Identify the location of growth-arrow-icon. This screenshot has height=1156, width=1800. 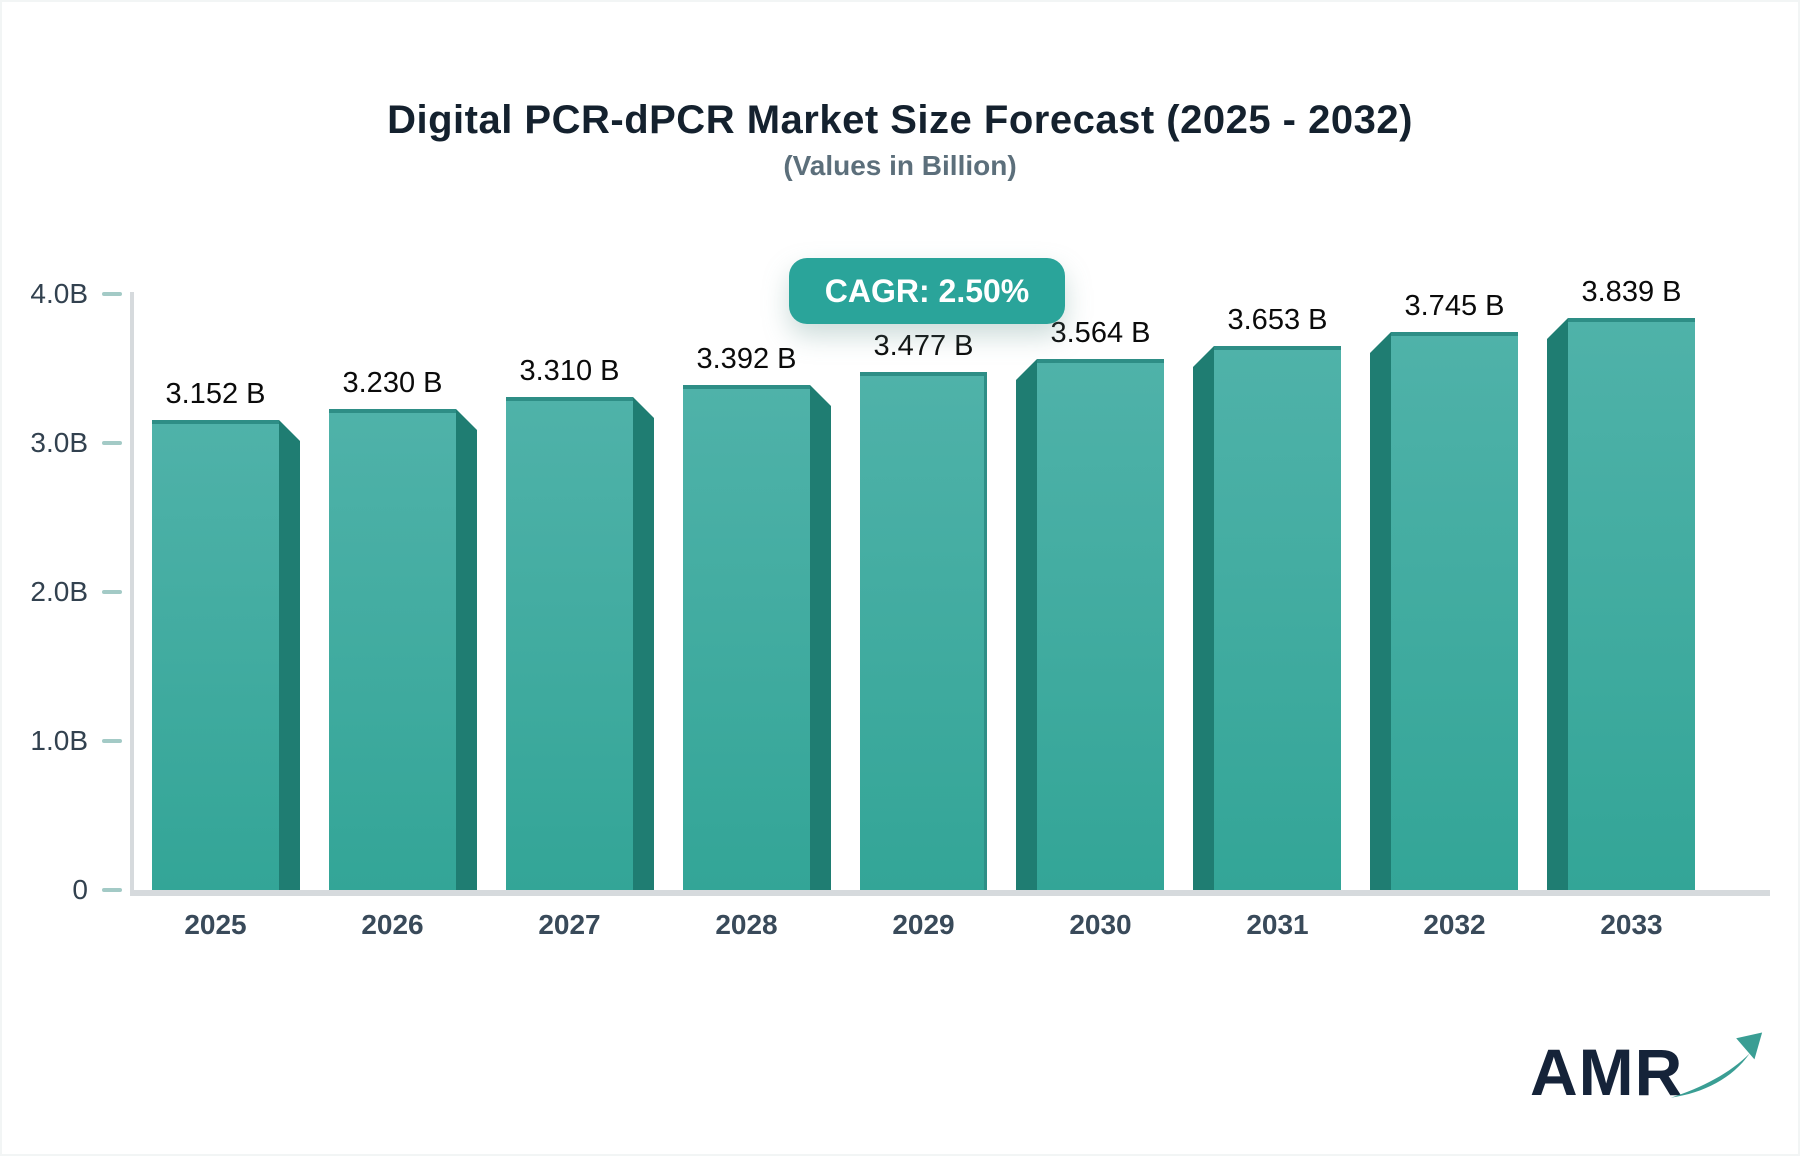
(1717, 1065).